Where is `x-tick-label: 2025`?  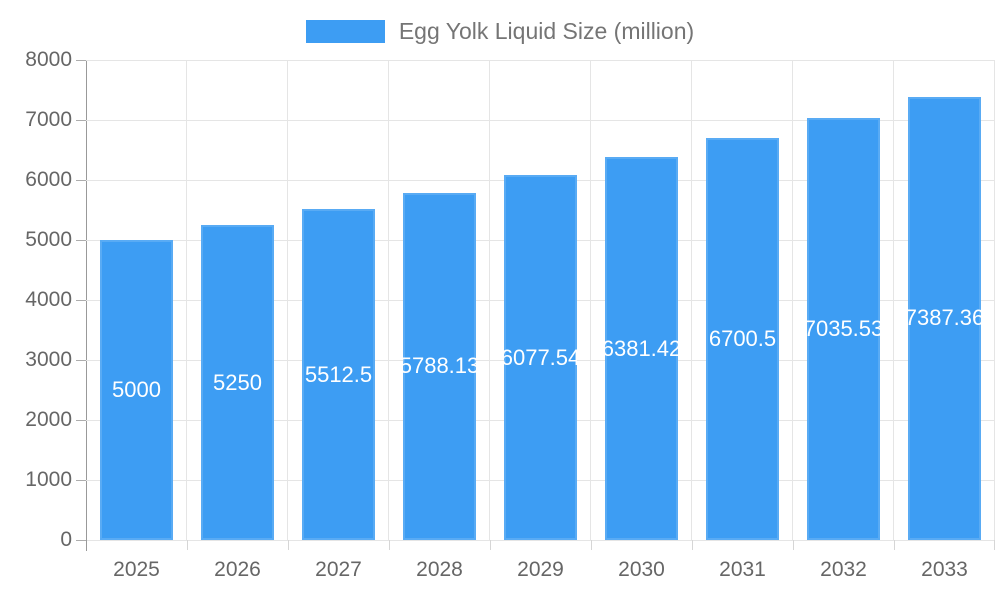 x-tick-label: 2025 is located at coordinates (136, 569).